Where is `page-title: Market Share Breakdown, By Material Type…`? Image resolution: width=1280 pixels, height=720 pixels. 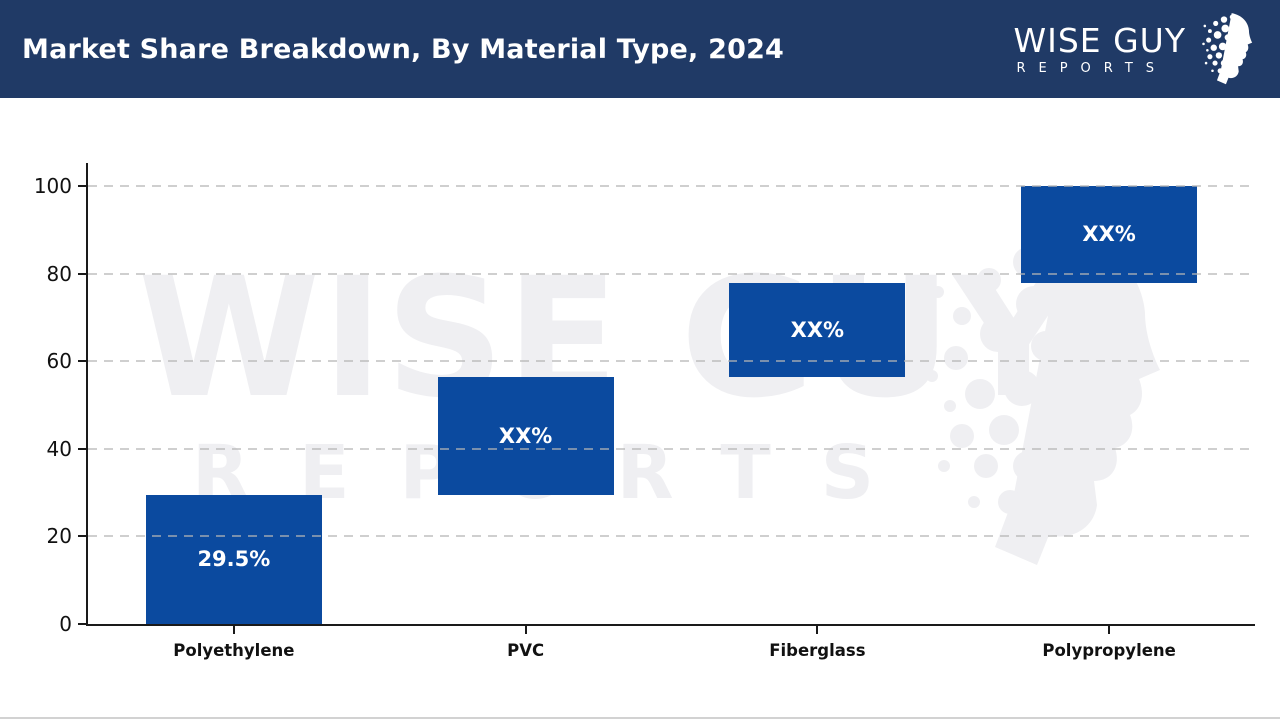
page-title: Market Share Breakdown, By Material Type… is located at coordinates (403, 49).